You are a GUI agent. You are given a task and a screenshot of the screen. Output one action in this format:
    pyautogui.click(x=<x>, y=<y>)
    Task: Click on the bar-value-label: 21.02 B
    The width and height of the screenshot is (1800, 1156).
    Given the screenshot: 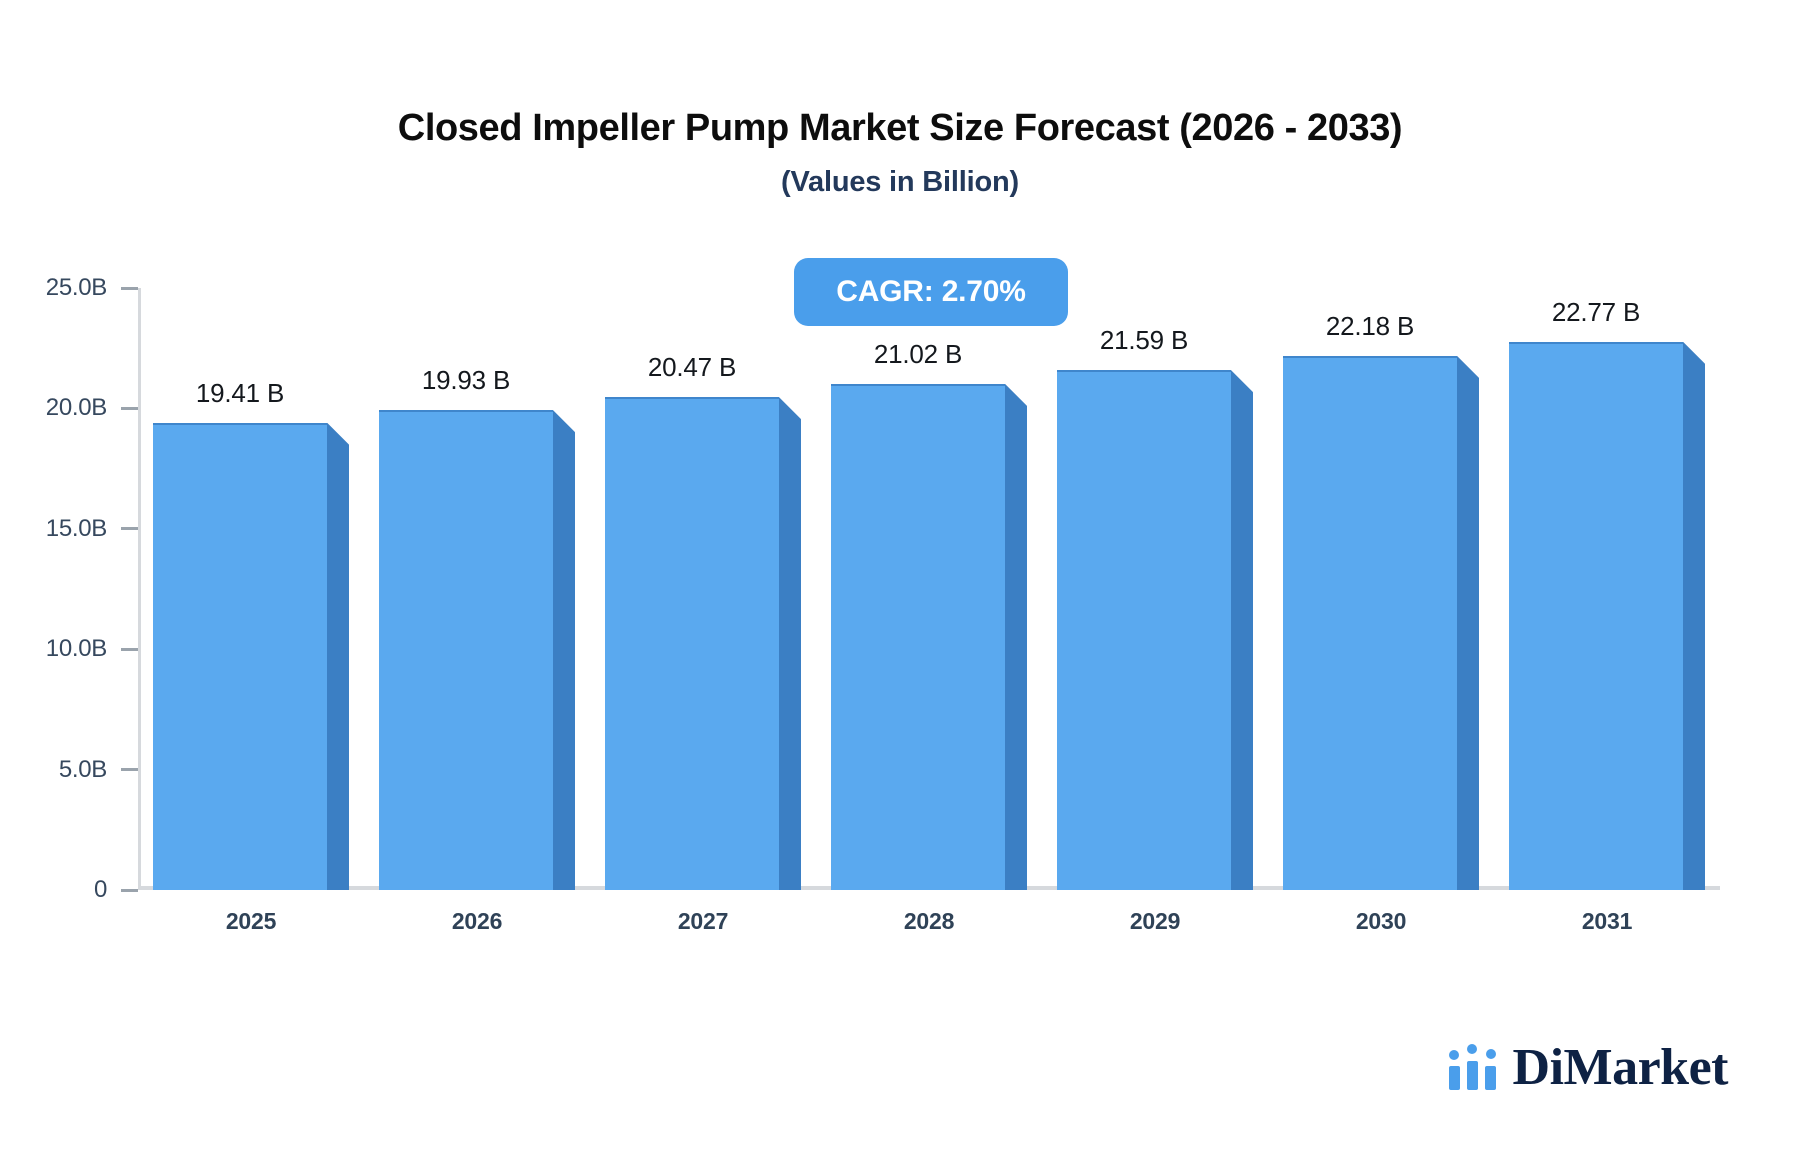 What is the action you would take?
    pyautogui.click(x=918, y=353)
    